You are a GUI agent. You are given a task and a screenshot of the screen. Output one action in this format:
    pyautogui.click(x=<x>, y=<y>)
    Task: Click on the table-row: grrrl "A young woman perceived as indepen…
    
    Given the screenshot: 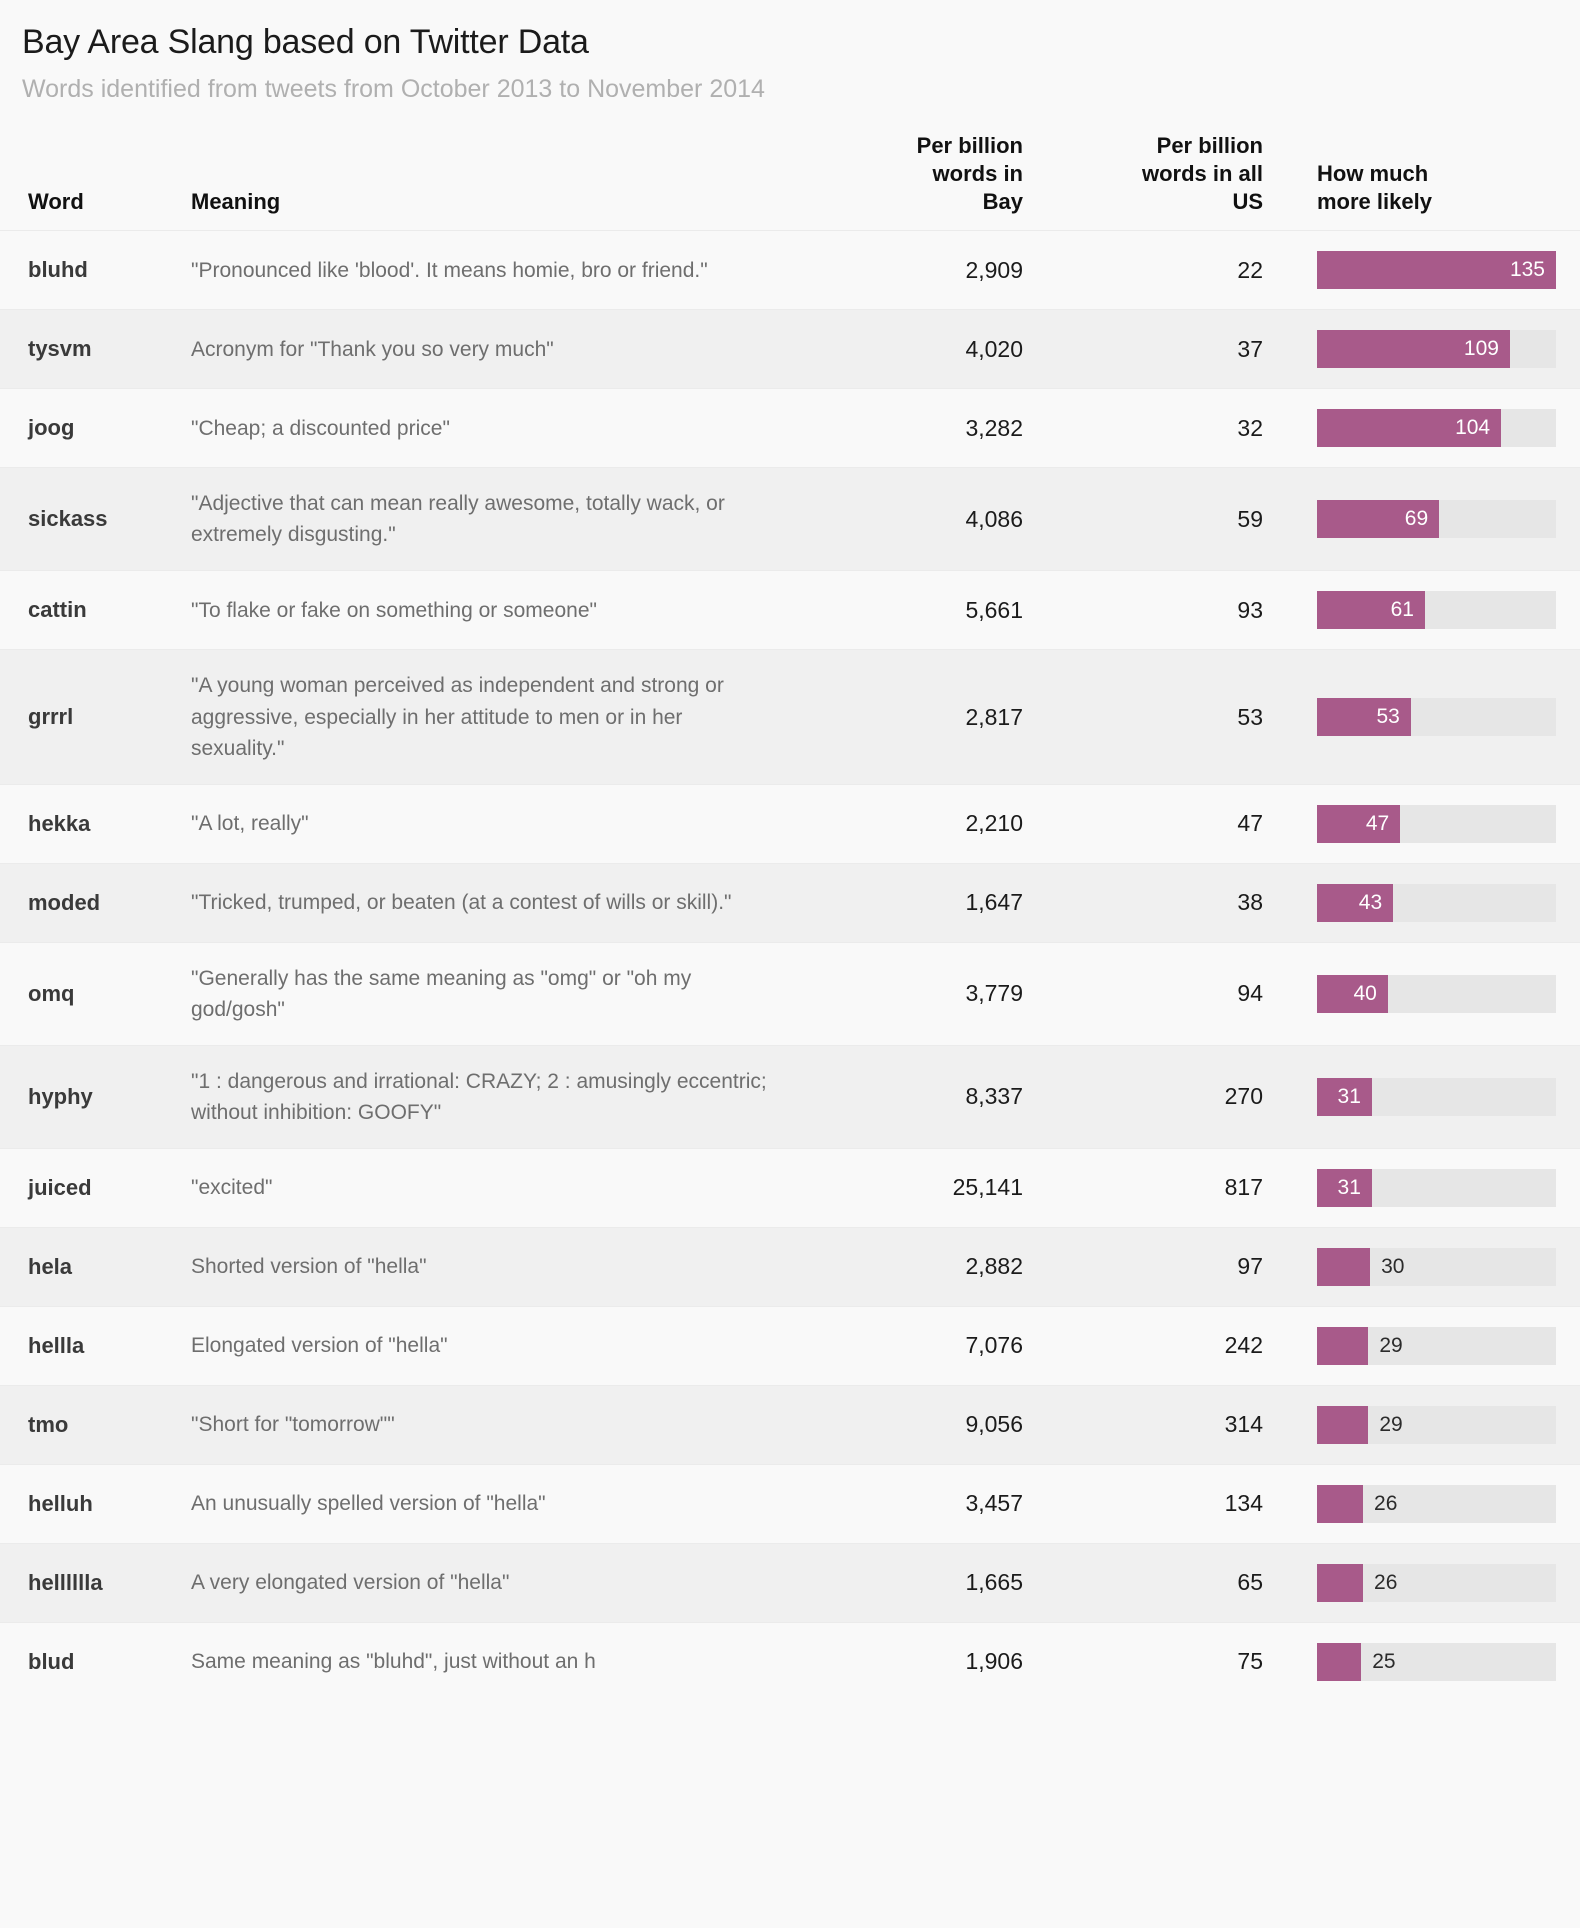 What is the action you would take?
    pyautogui.click(x=790, y=717)
    